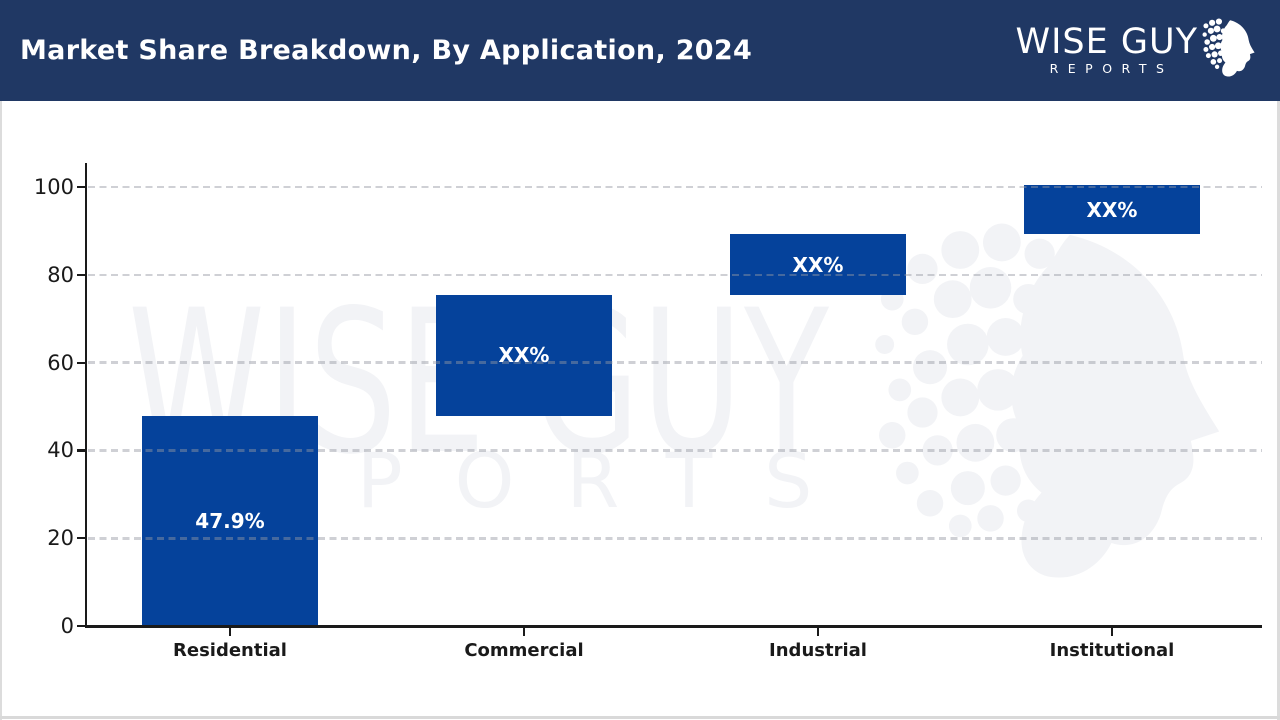 The width and height of the screenshot is (1280, 720). What do you see at coordinates (60, 362) in the screenshot?
I see `y-tick-label-60: 60` at bounding box center [60, 362].